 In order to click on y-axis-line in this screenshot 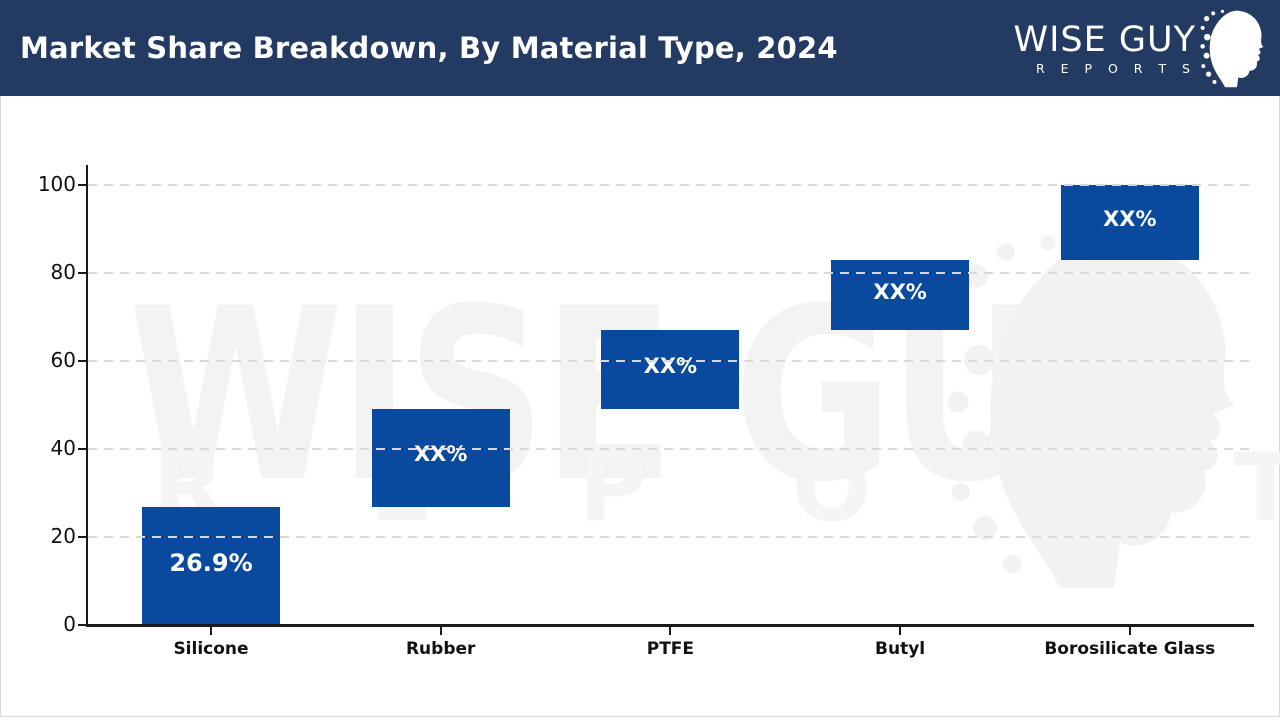, I will do `click(87, 395)`.